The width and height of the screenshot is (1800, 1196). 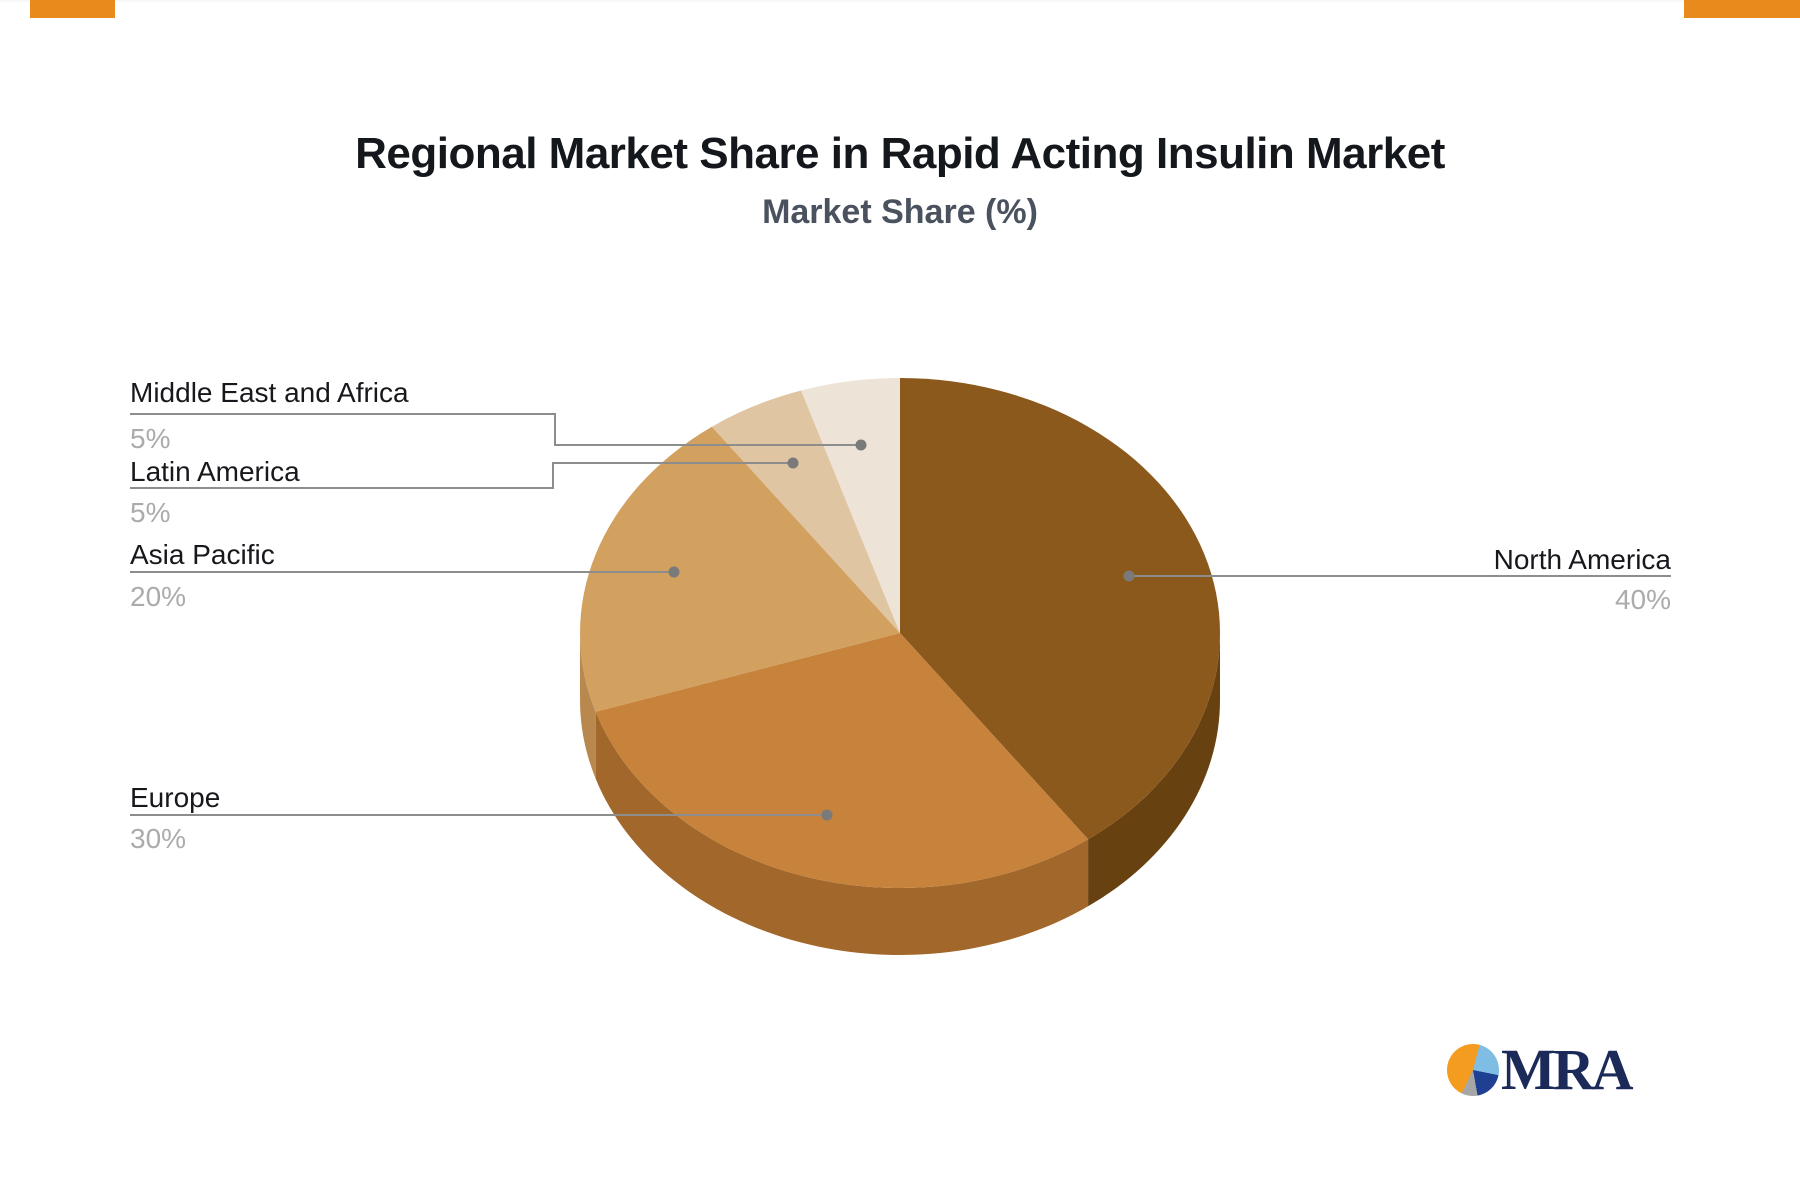 What do you see at coordinates (215, 471) in the screenshot?
I see `slice-label-latin-america: Latin America` at bounding box center [215, 471].